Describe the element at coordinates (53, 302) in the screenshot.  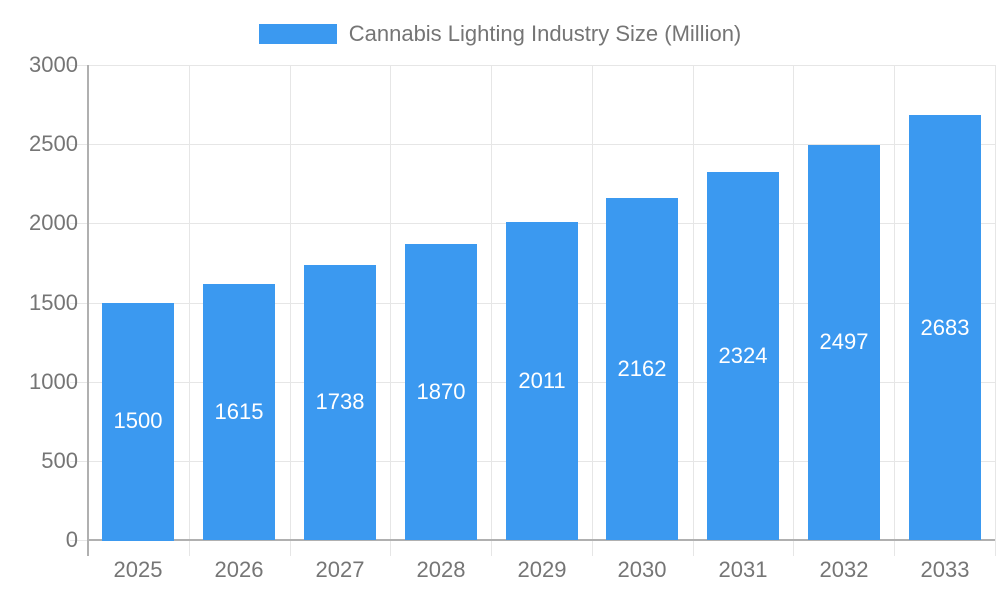
I see `y-tick-label: 1500` at that location.